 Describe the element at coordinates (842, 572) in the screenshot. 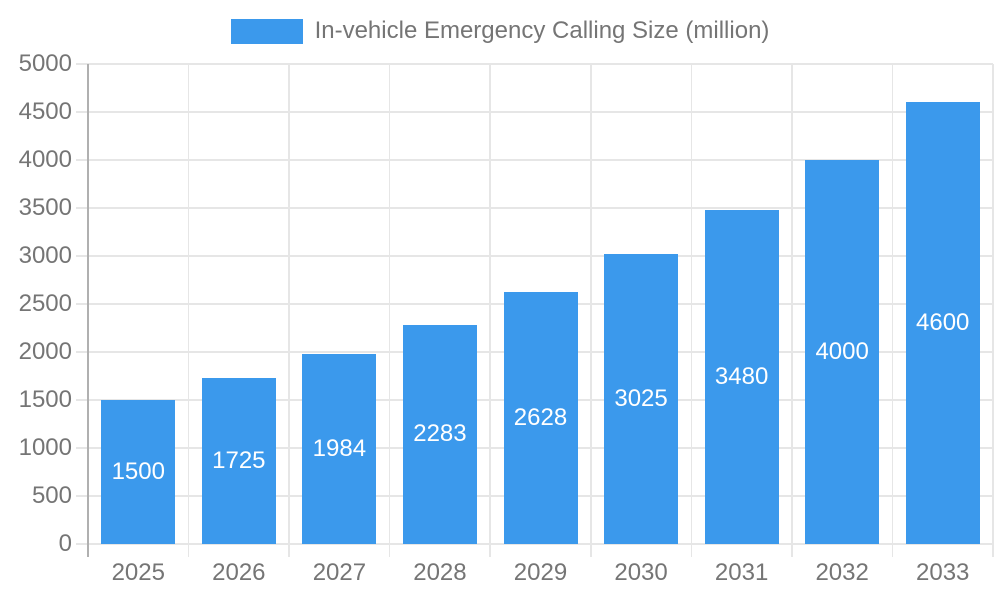

I see `x-tick-label-2032: 2032` at that location.